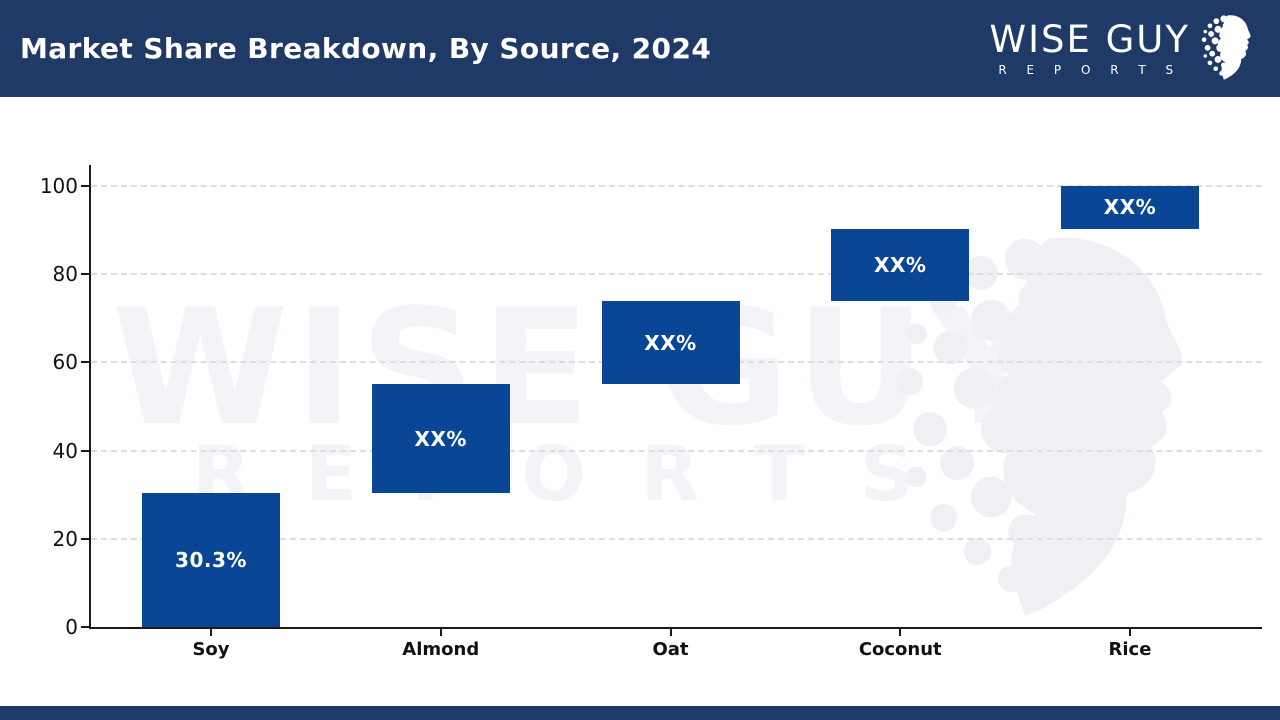  Describe the element at coordinates (670, 632) in the screenshot. I see `x-tick-mark-oat` at that location.